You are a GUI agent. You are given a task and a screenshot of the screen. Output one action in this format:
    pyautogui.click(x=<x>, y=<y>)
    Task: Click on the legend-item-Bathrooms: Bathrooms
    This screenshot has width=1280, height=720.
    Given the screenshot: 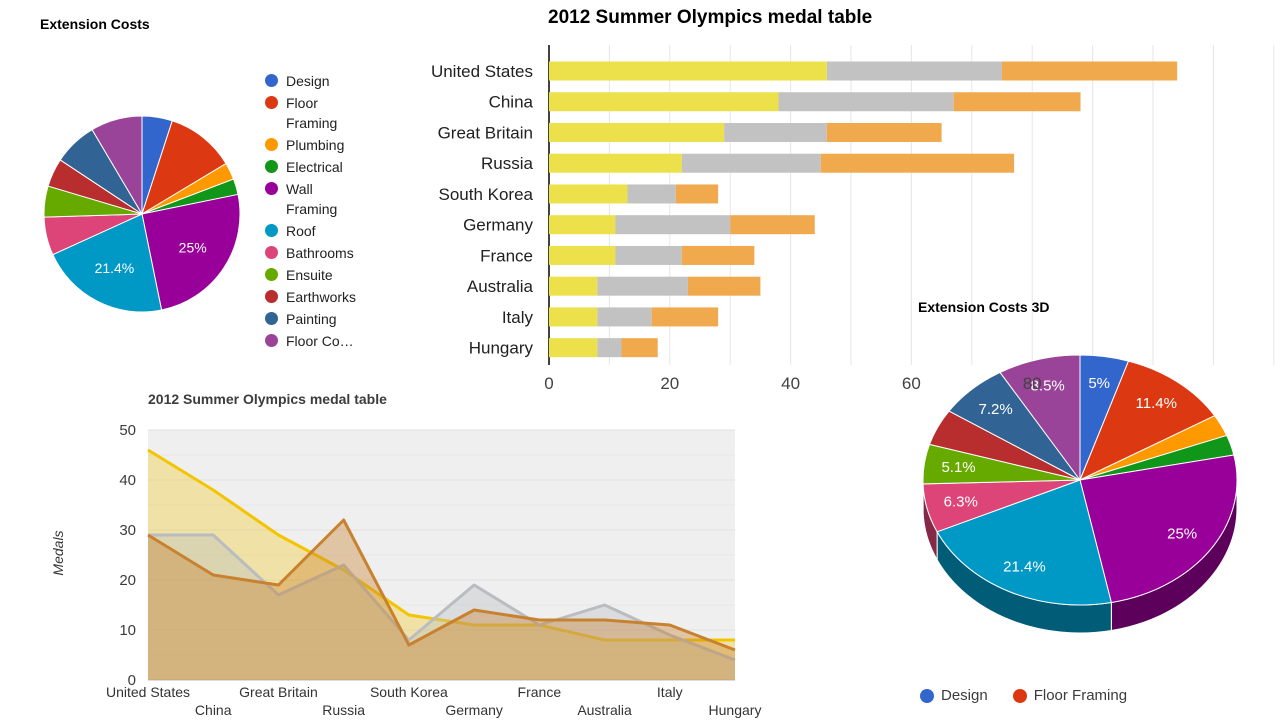 What is the action you would take?
    pyautogui.click(x=315, y=253)
    